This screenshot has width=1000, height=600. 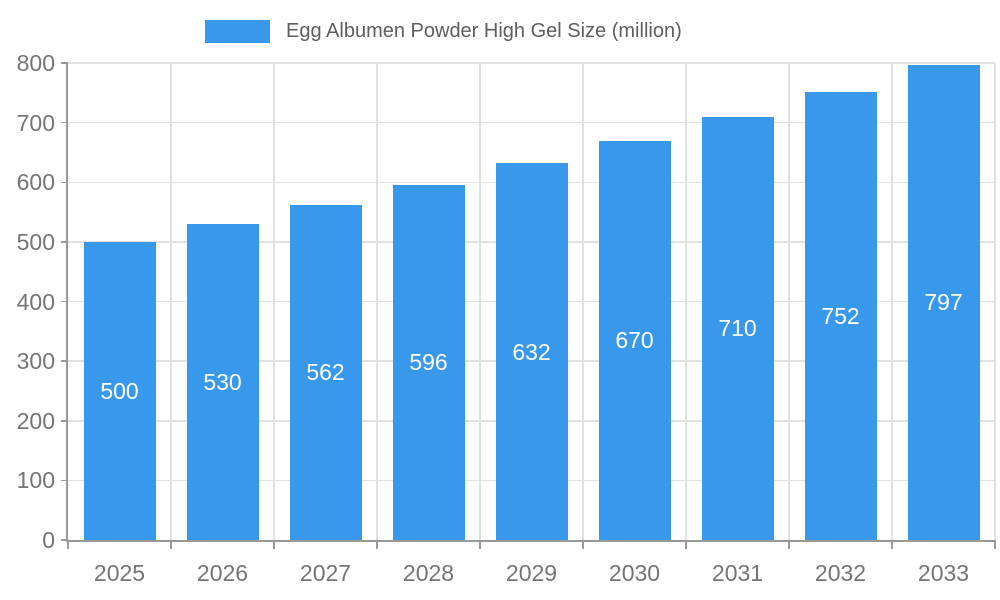 What do you see at coordinates (35, 361) in the screenshot?
I see `y-tick-label: 300` at bounding box center [35, 361].